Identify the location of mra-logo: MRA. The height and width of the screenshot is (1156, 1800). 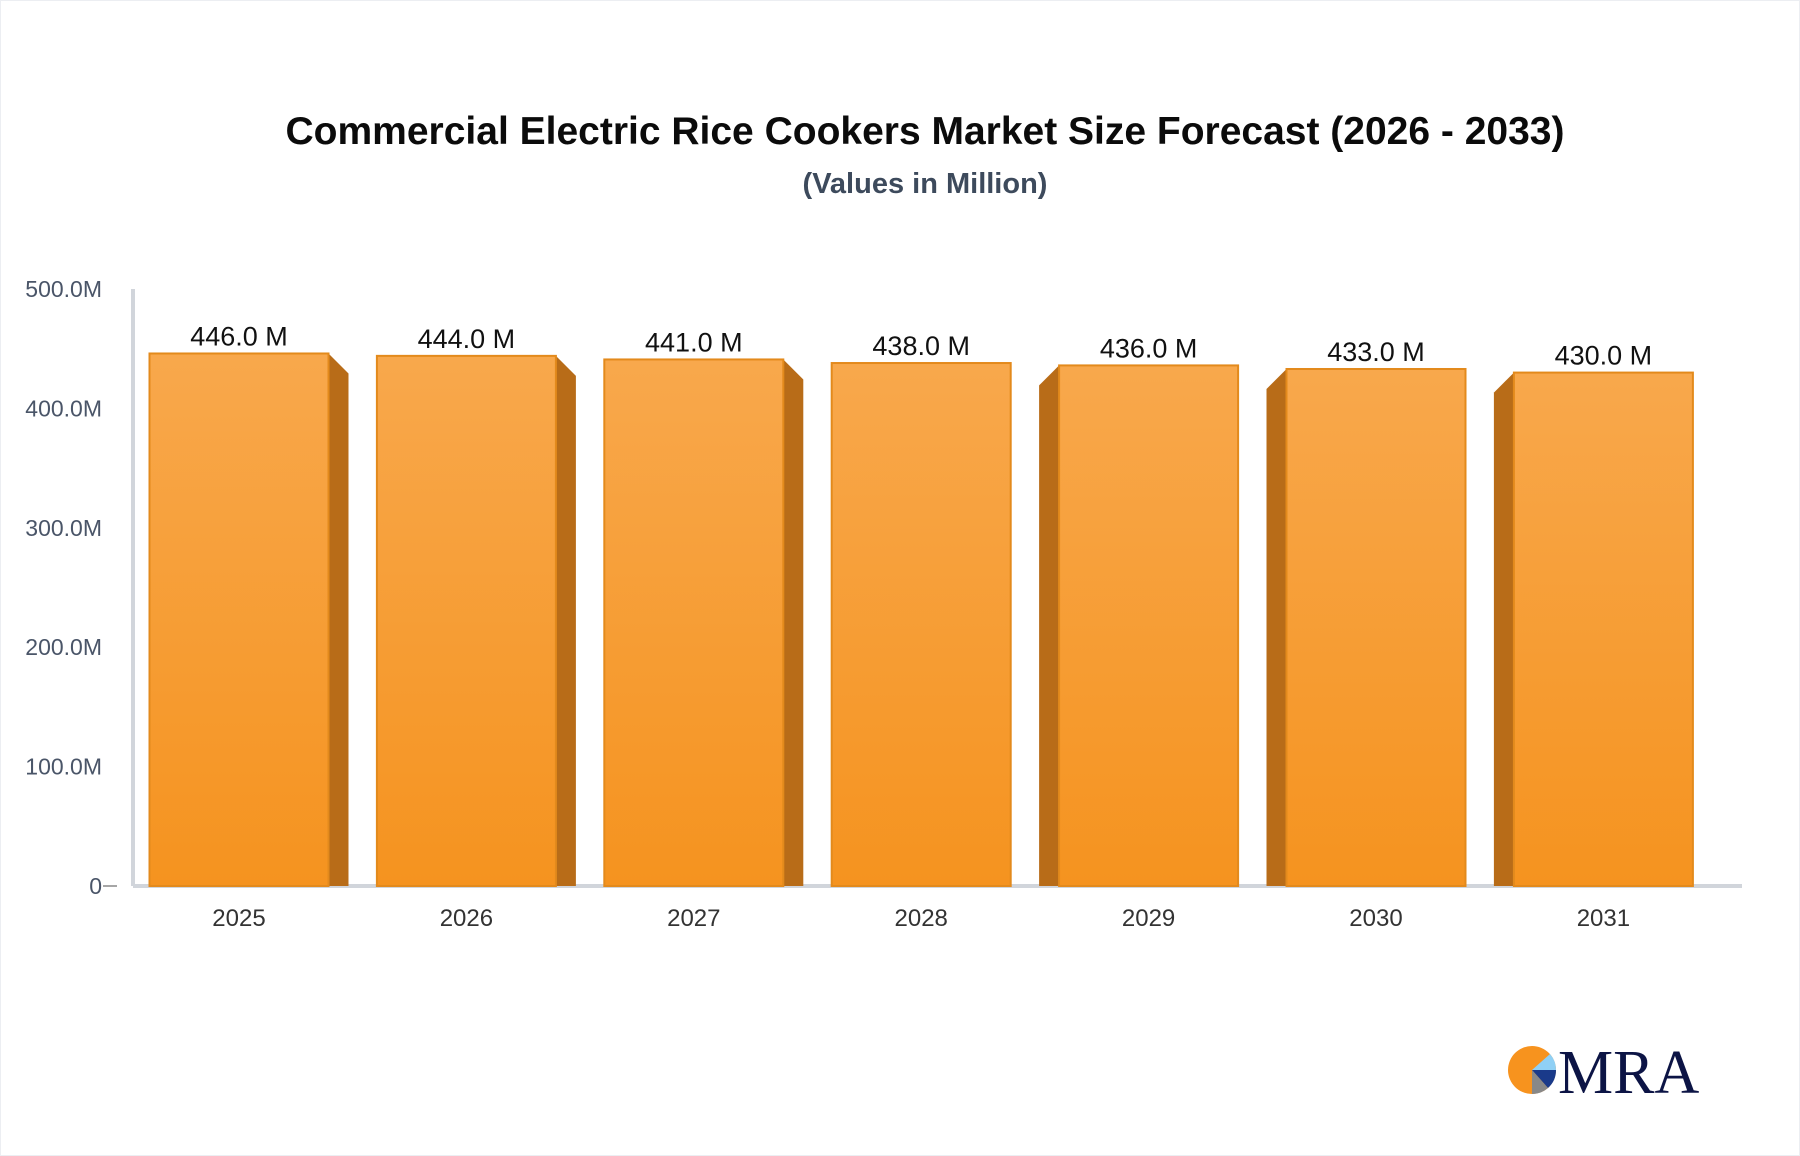
(1603, 1073).